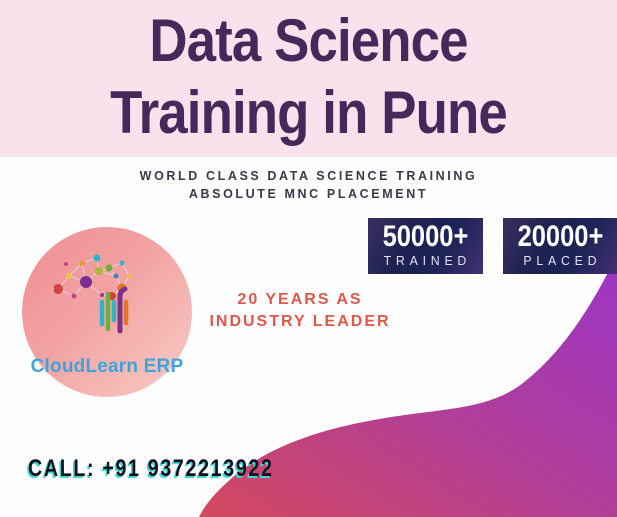 The height and width of the screenshot is (517, 617). Describe the element at coordinates (427, 260) in the screenshot. I see `trained-label: TRAINED` at that location.